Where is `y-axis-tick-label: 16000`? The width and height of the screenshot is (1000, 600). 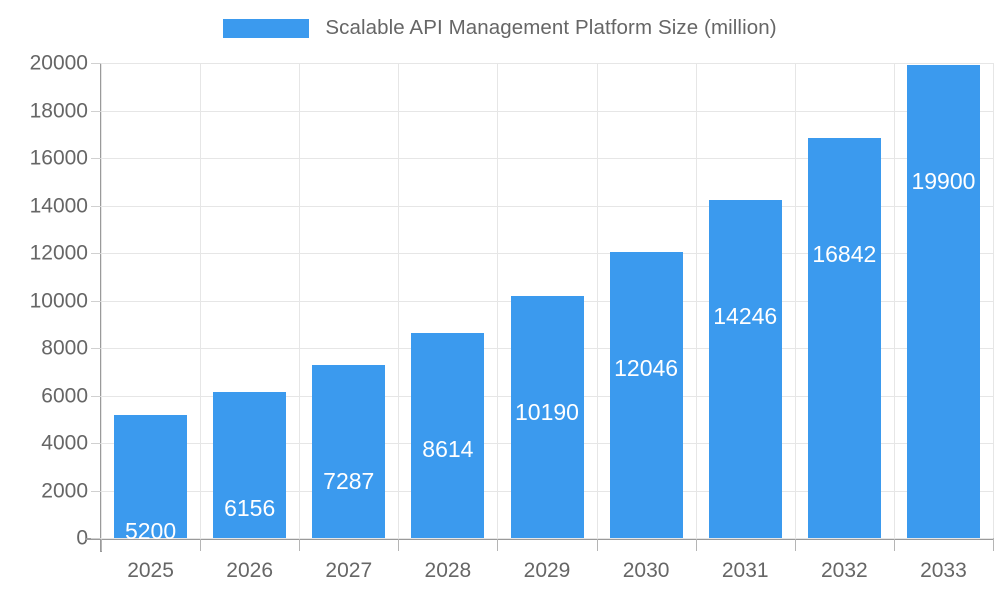 y-axis-tick-label: 16000 is located at coordinates (58, 158).